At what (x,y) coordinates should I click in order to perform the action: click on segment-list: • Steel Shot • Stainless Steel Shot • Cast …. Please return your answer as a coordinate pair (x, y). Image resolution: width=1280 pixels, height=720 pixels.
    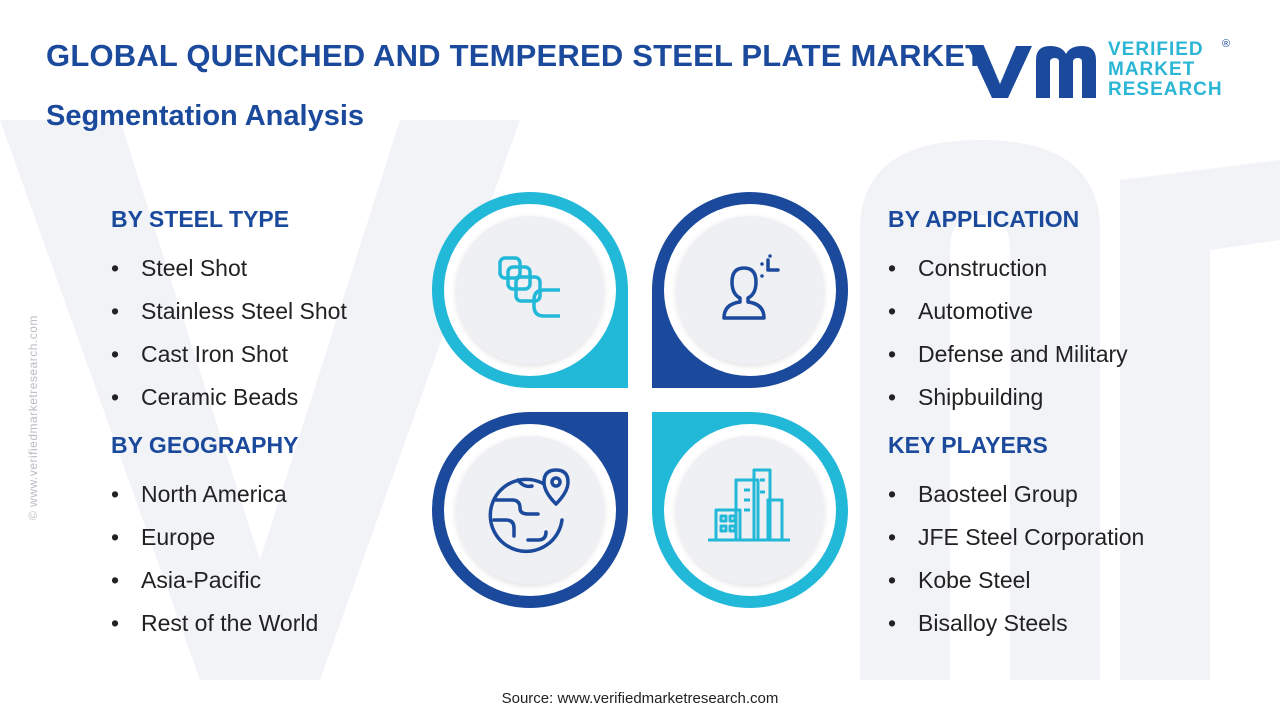
    Looking at the image, I should click on (229, 333).